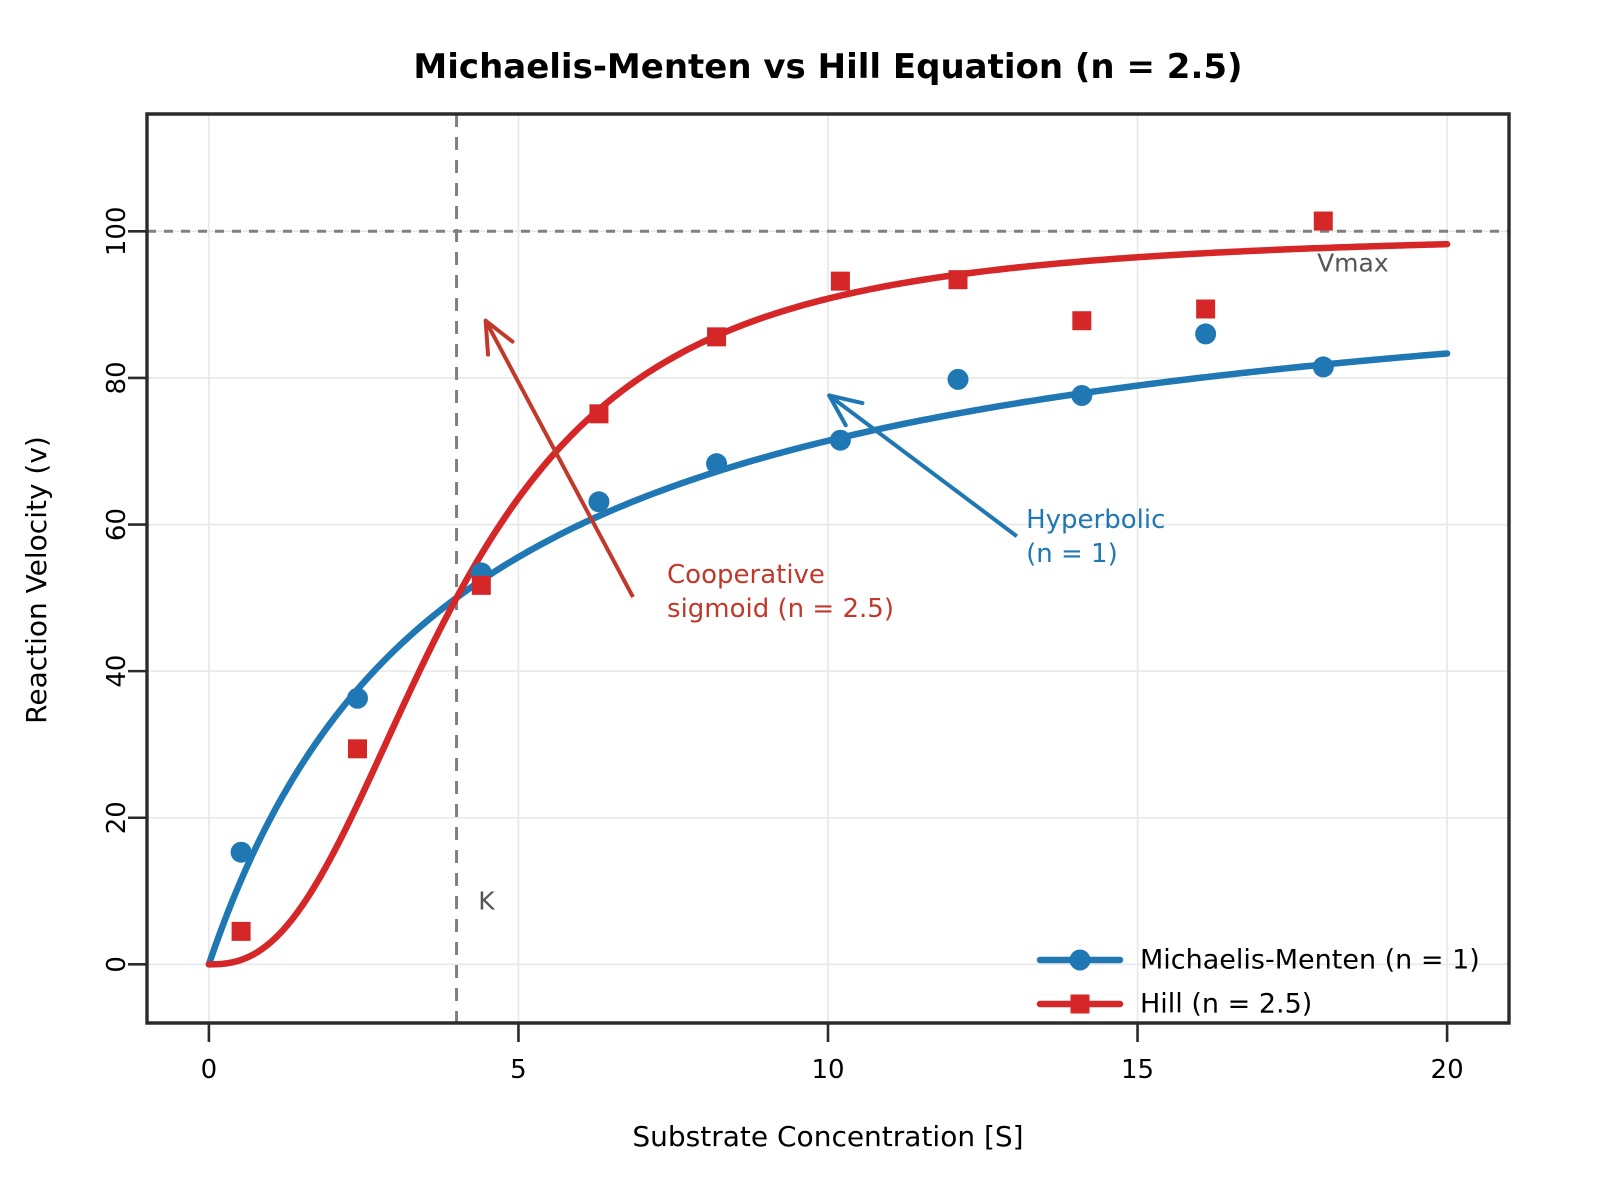  I want to click on y-tick-label: 60, so click(117, 524).